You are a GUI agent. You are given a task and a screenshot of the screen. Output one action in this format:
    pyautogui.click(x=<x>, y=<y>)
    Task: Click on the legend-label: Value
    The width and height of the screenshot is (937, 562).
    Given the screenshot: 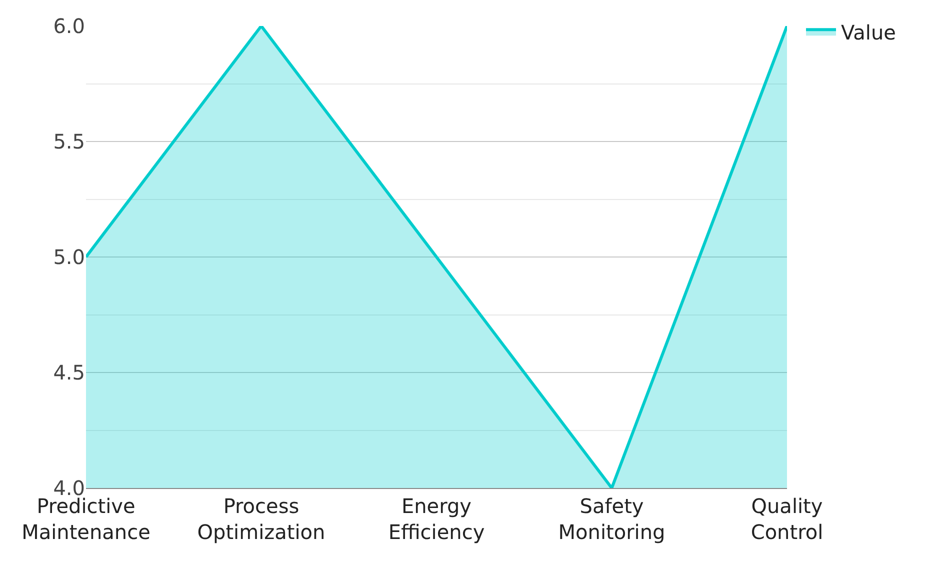 What is the action you would take?
    pyautogui.click(x=868, y=32)
    